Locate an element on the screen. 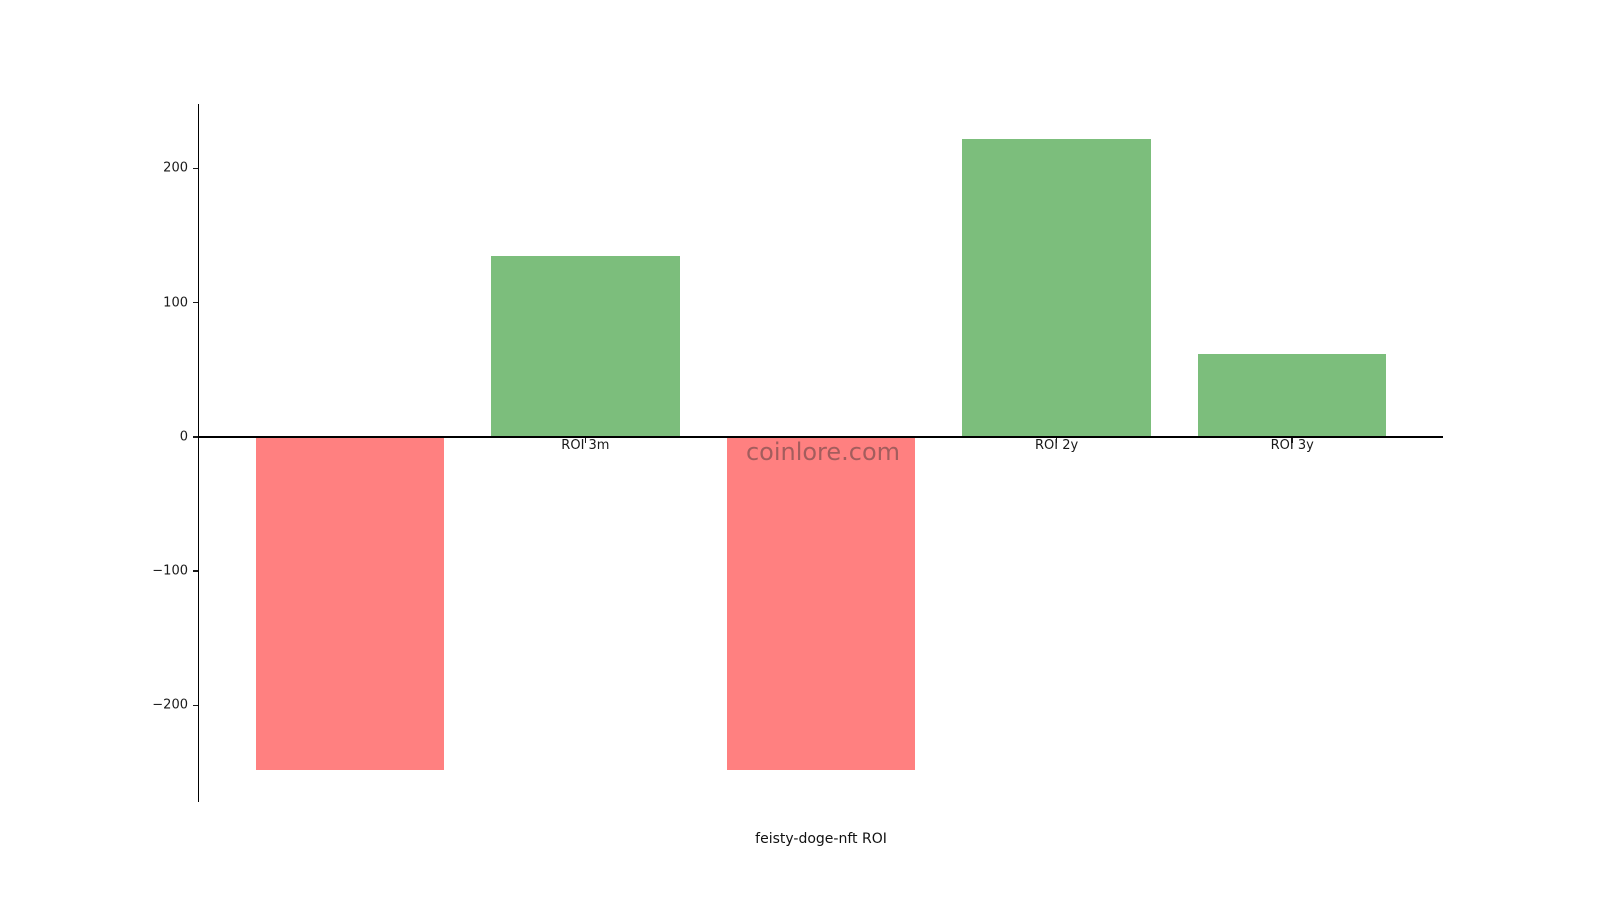 This screenshot has height=900, width=1600. y-tick-label: 100 is located at coordinates (175, 303).